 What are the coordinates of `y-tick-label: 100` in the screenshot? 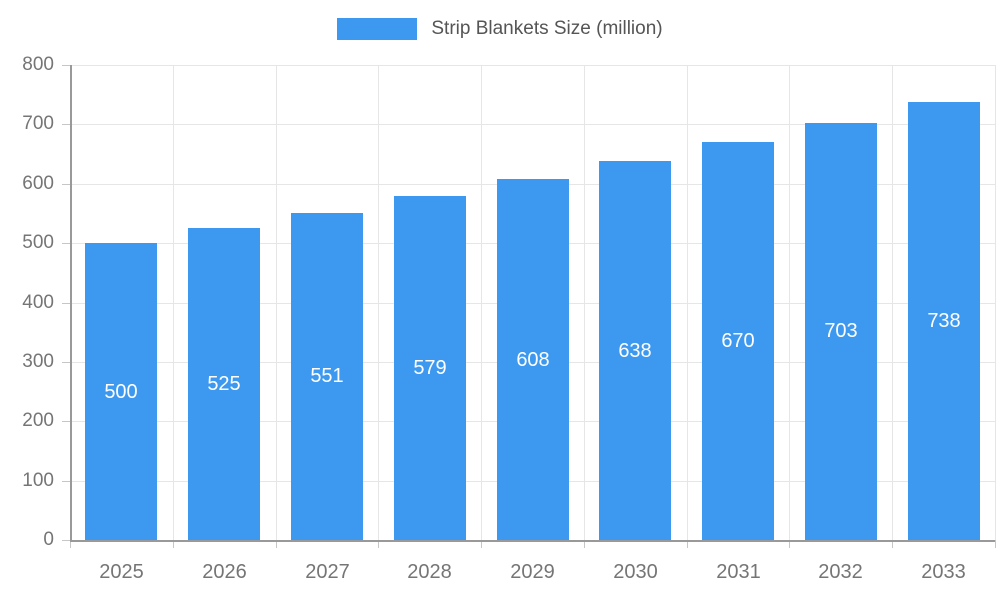 It's located at (38, 480).